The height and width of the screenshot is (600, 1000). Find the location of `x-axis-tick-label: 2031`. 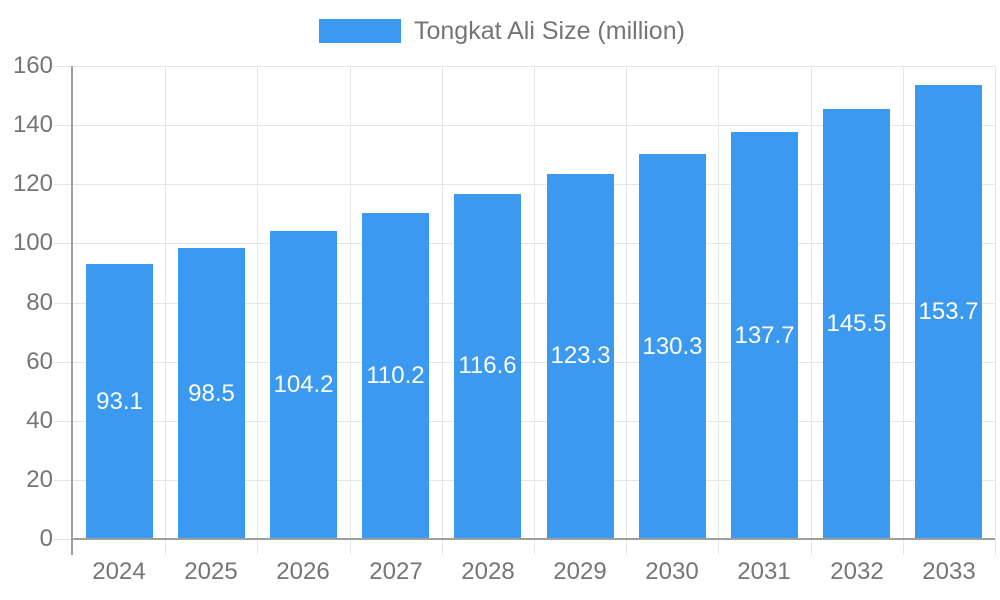

x-axis-tick-label: 2031 is located at coordinates (764, 571).